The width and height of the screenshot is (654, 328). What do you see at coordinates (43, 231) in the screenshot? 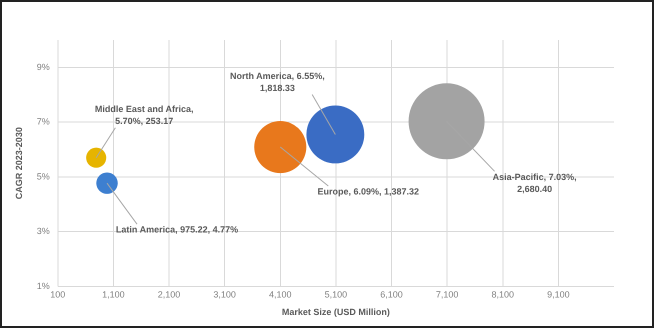
I see `y-tick-label: 3%` at bounding box center [43, 231].